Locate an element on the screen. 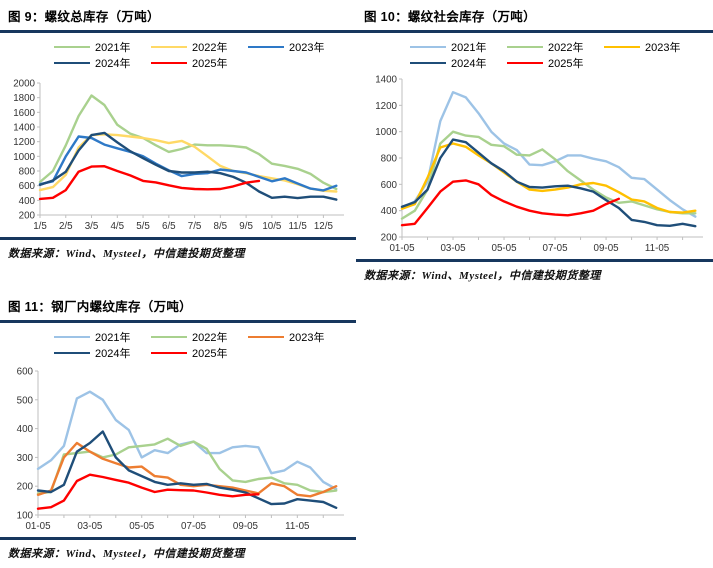 This screenshot has width=713, height=568. figure-10-bottom-rule is located at coordinates (534, 260).